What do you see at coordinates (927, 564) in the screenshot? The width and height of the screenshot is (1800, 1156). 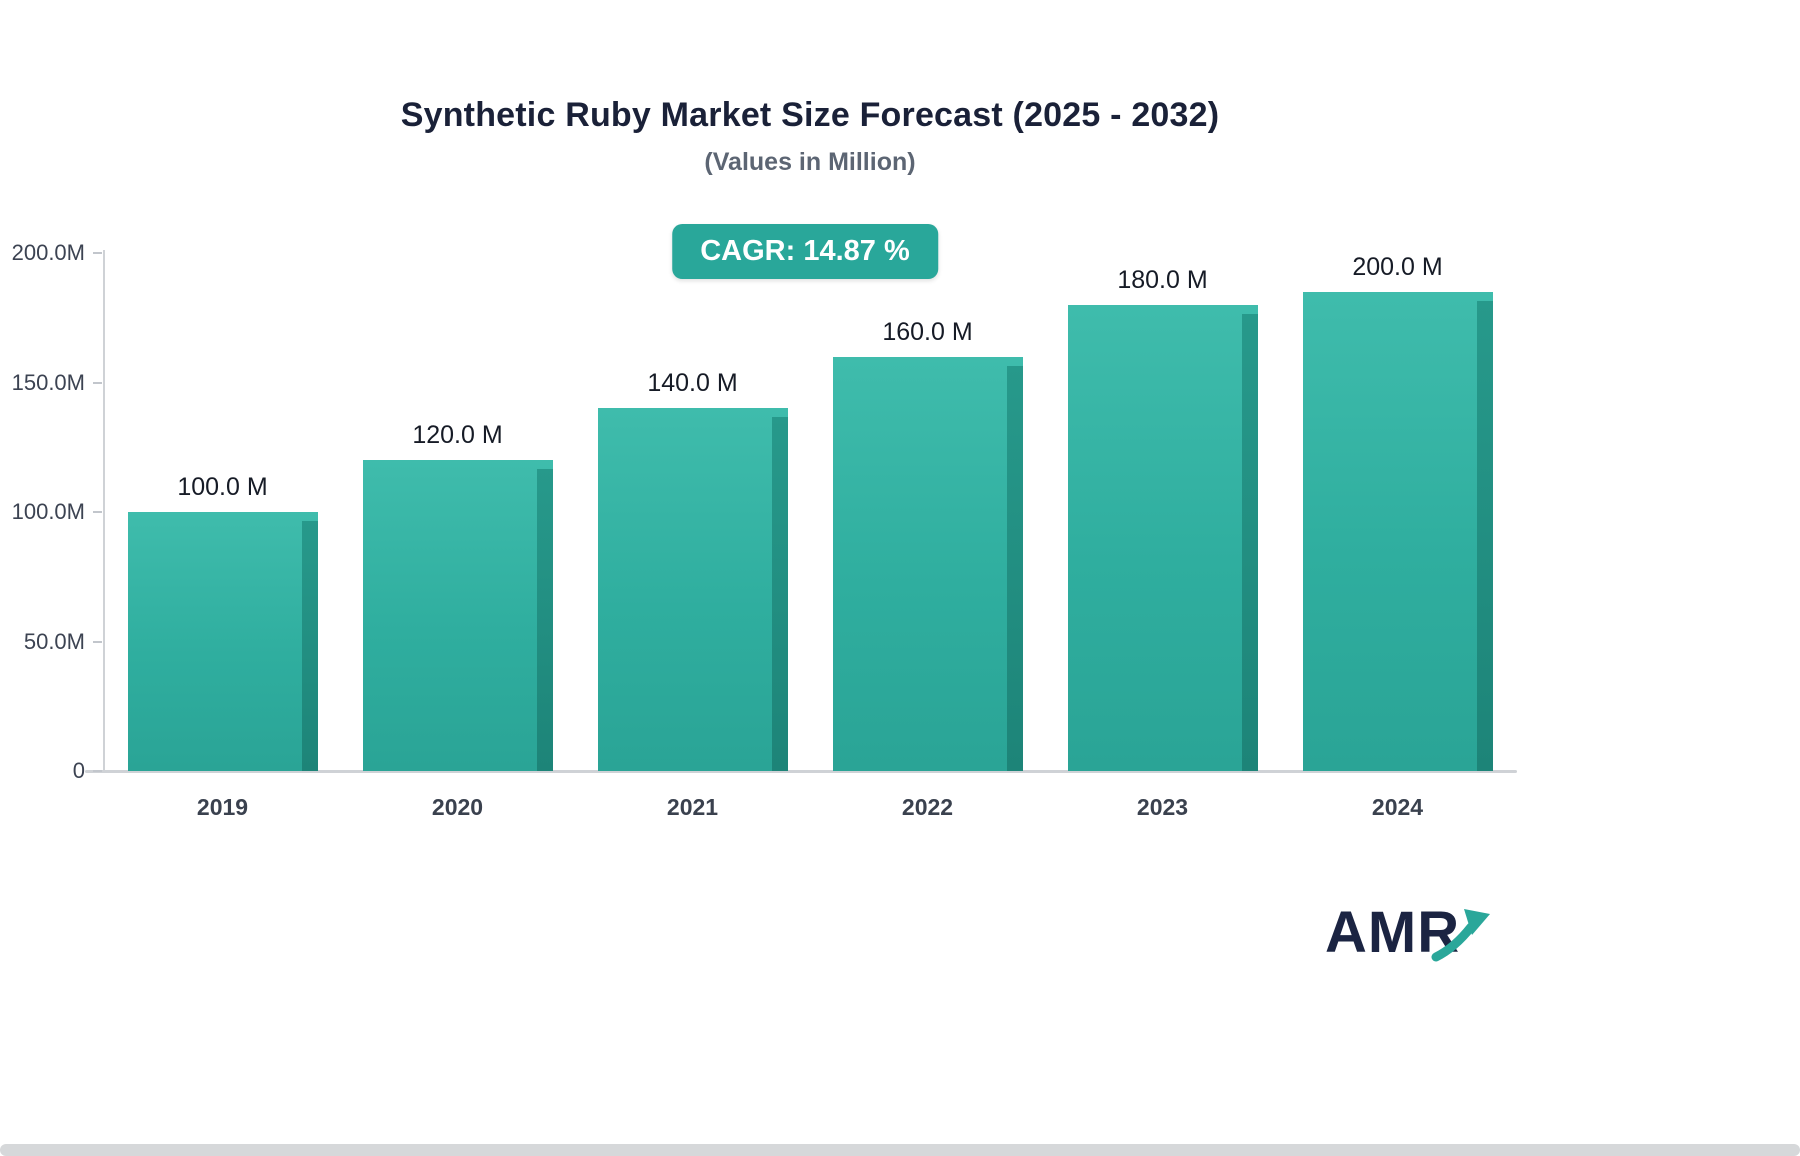 I see `bar-2022` at bounding box center [927, 564].